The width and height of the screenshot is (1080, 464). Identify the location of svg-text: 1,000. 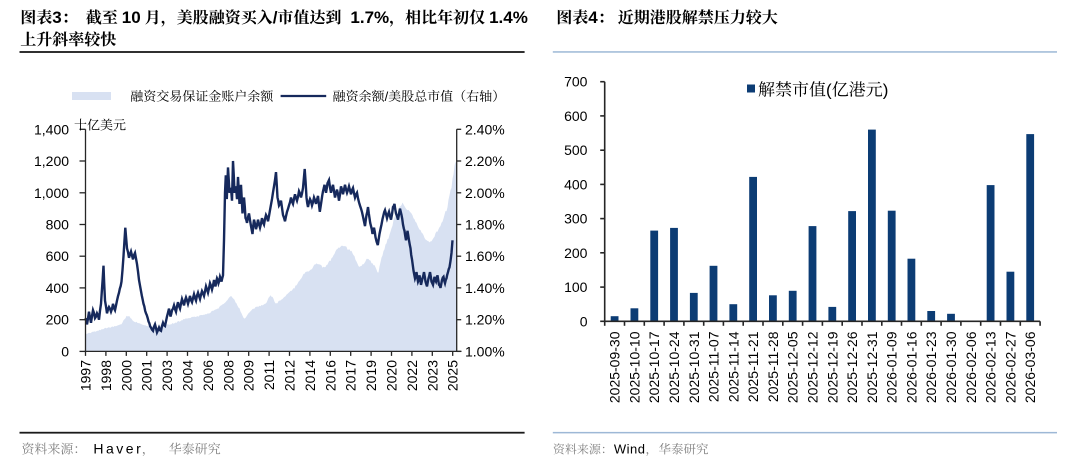
(51, 193).